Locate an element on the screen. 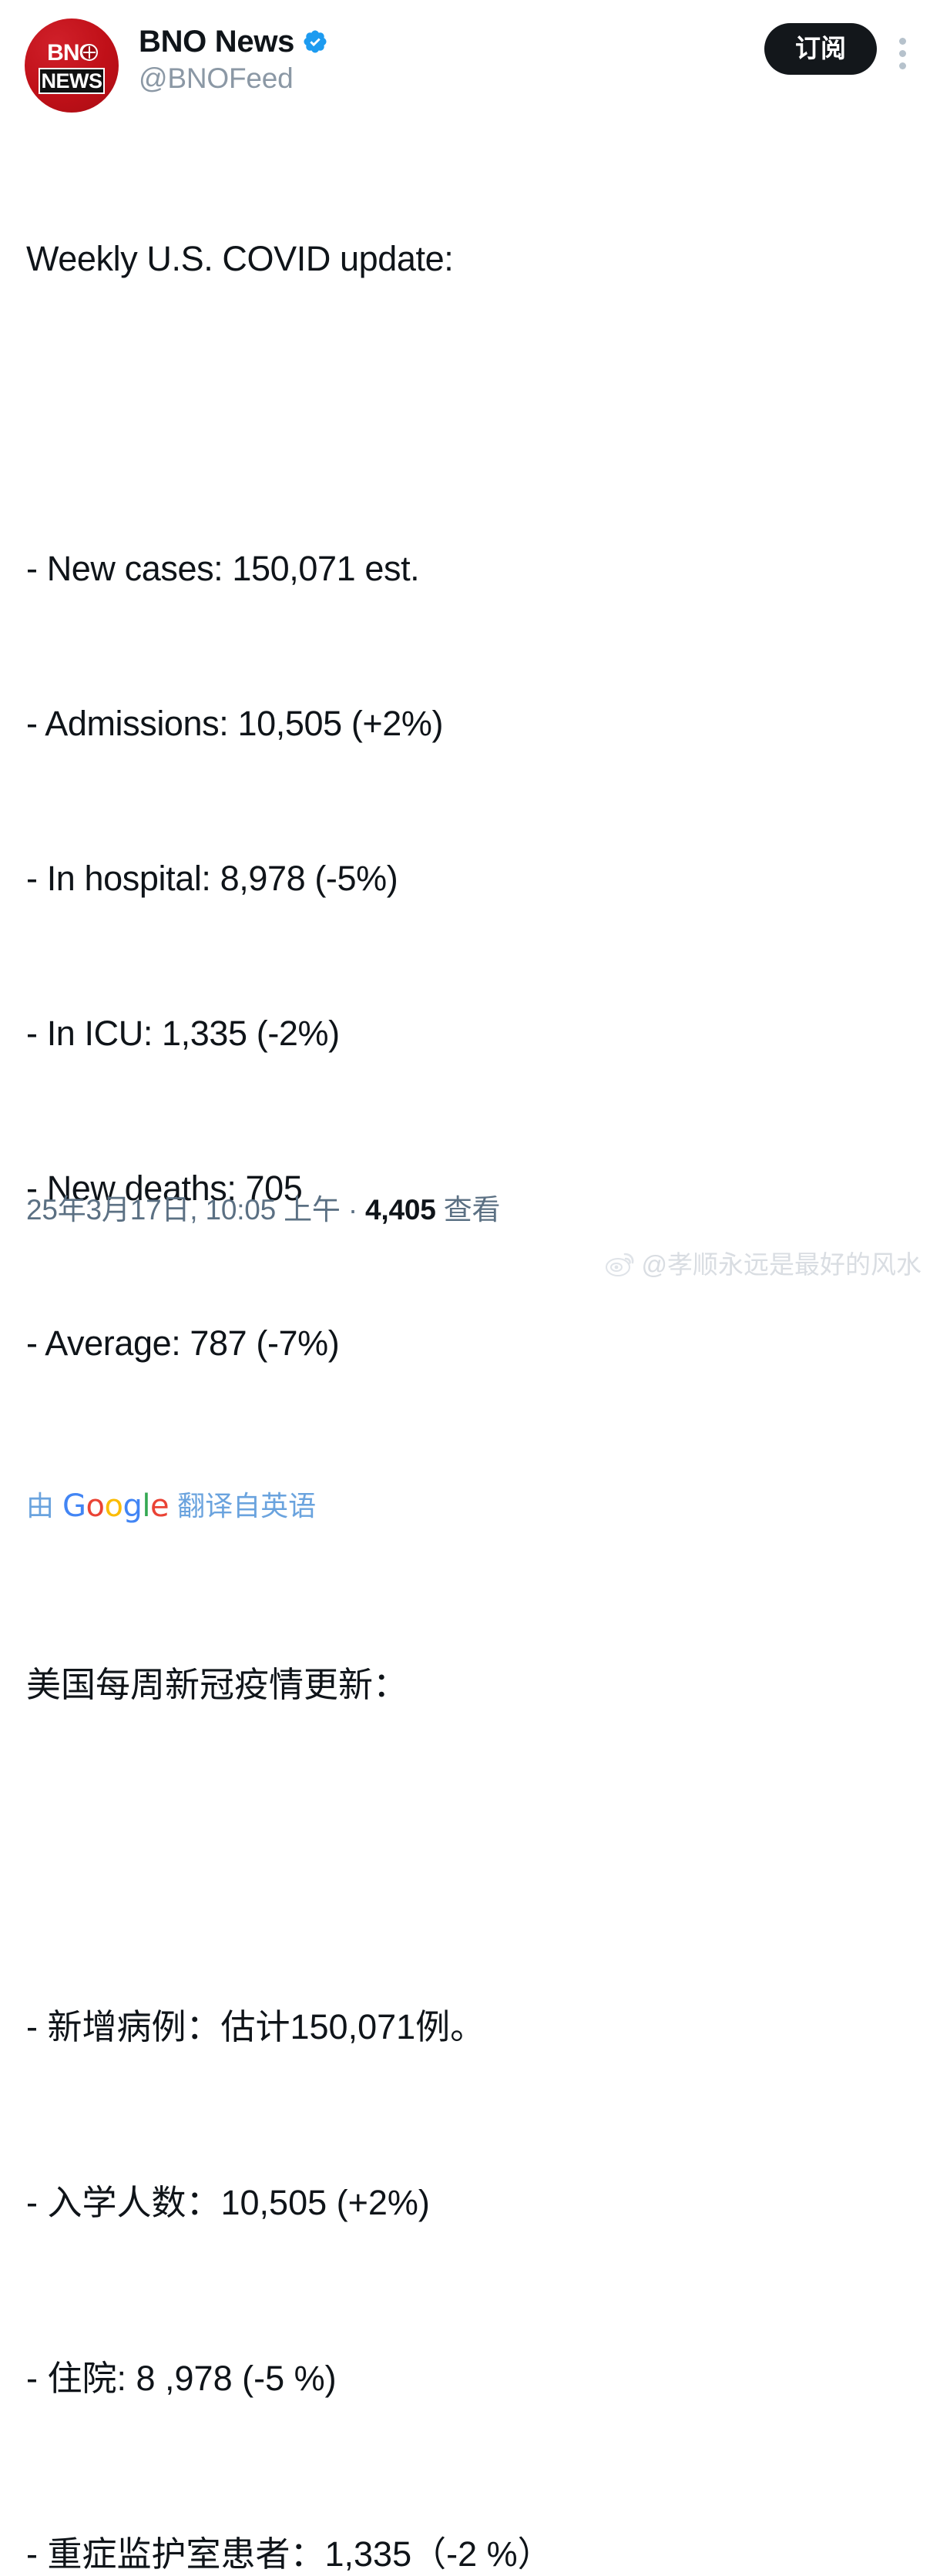 Image resolution: width=940 pixels, height=2576 pixels. post-metadata: 25年3月17日, 10:05 上午 · 4,405 查看 is located at coordinates (471, 1210).